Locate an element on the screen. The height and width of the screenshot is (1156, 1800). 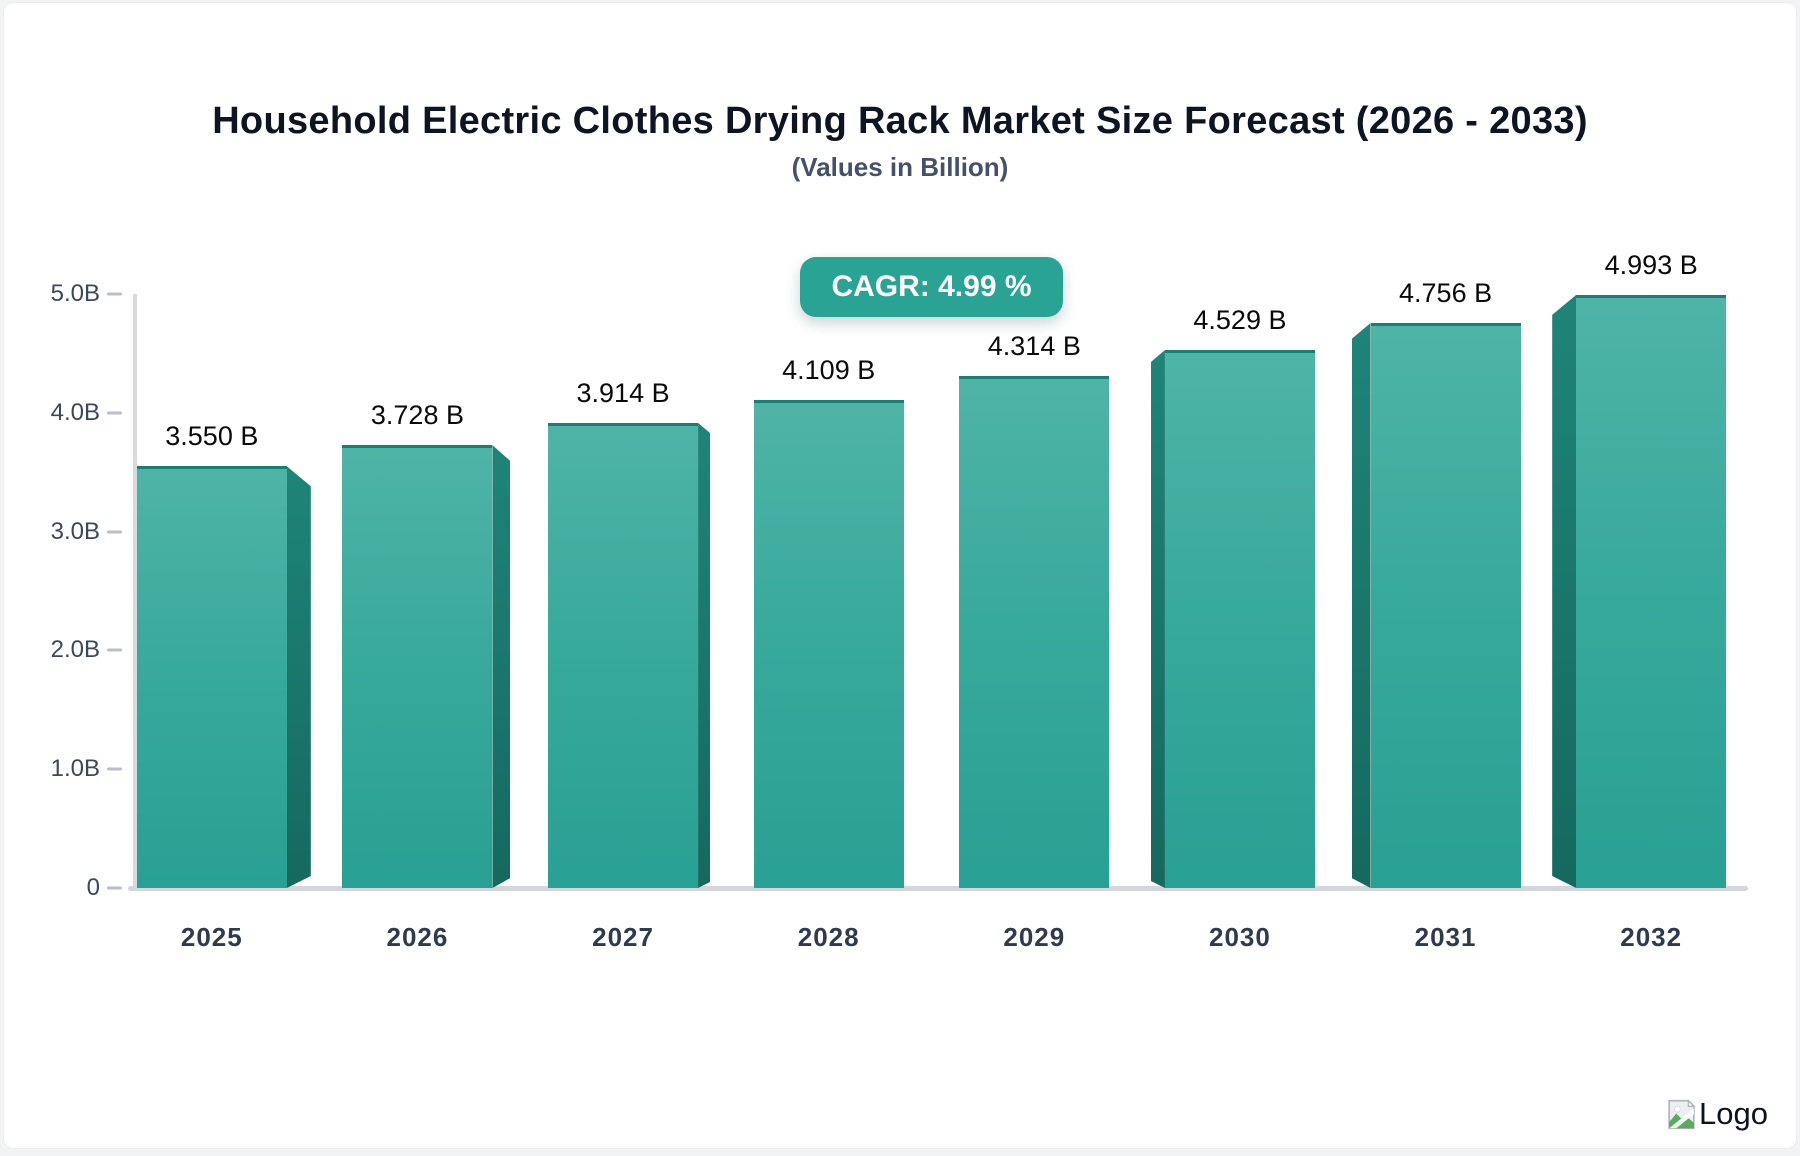
y-axis-tick-label: 2.0B is located at coordinates (75, 650).